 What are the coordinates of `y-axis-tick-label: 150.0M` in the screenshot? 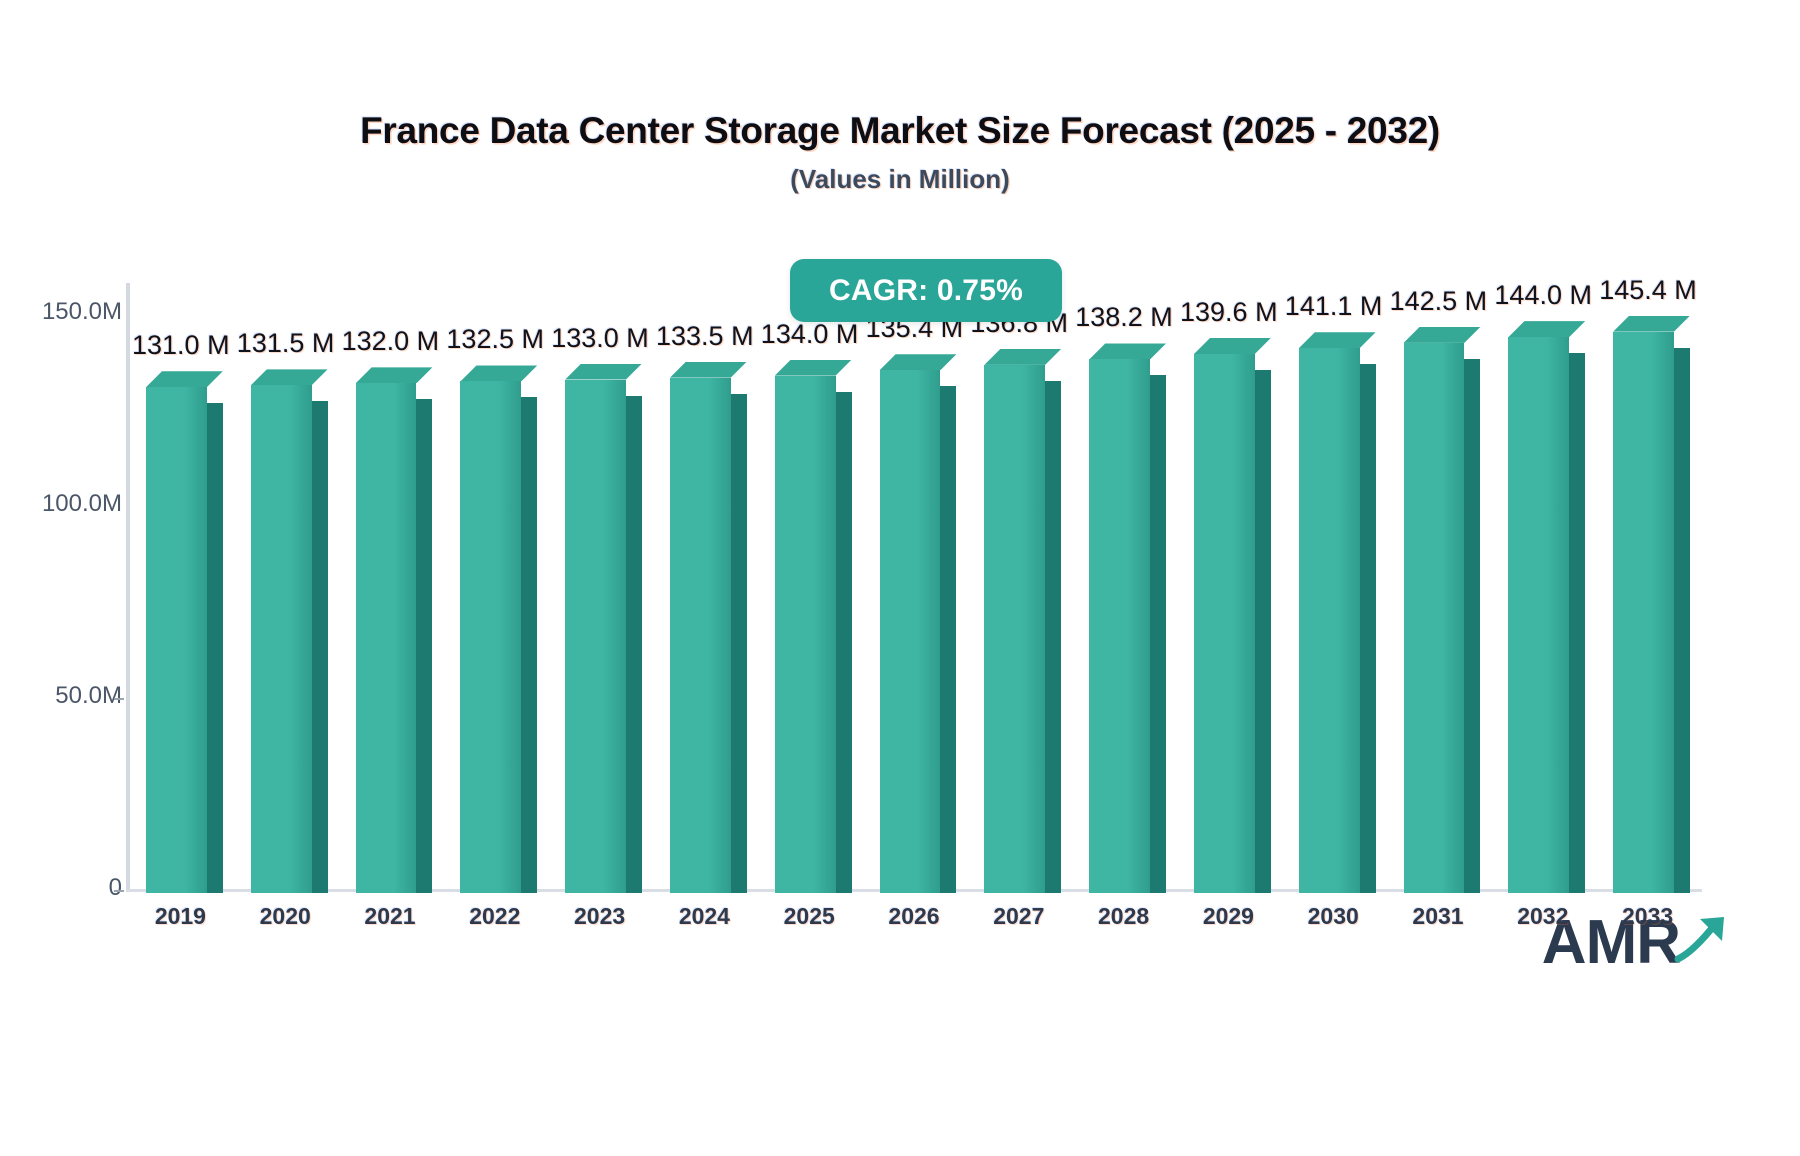 It's located at (81, 311).